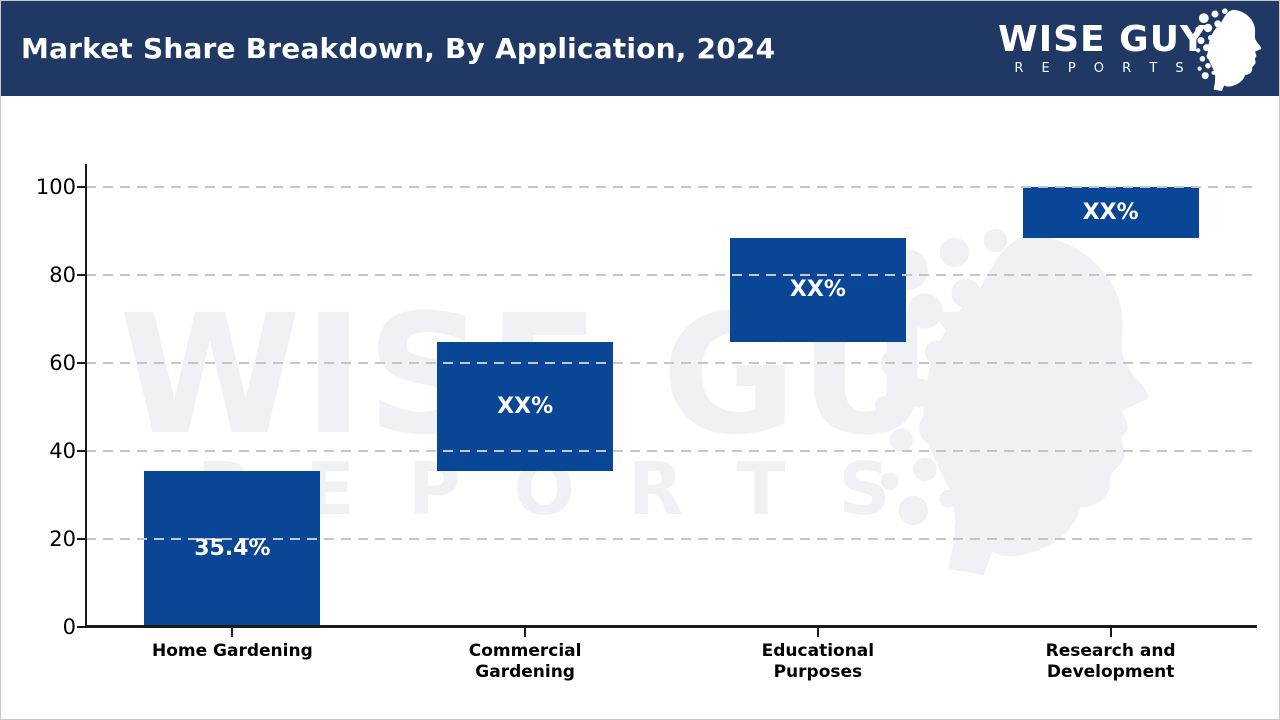 Image resolution: width=1280 pixels, height=720 pixels. I want to click on category-label-4: Research and Development, so click(1110, 661).